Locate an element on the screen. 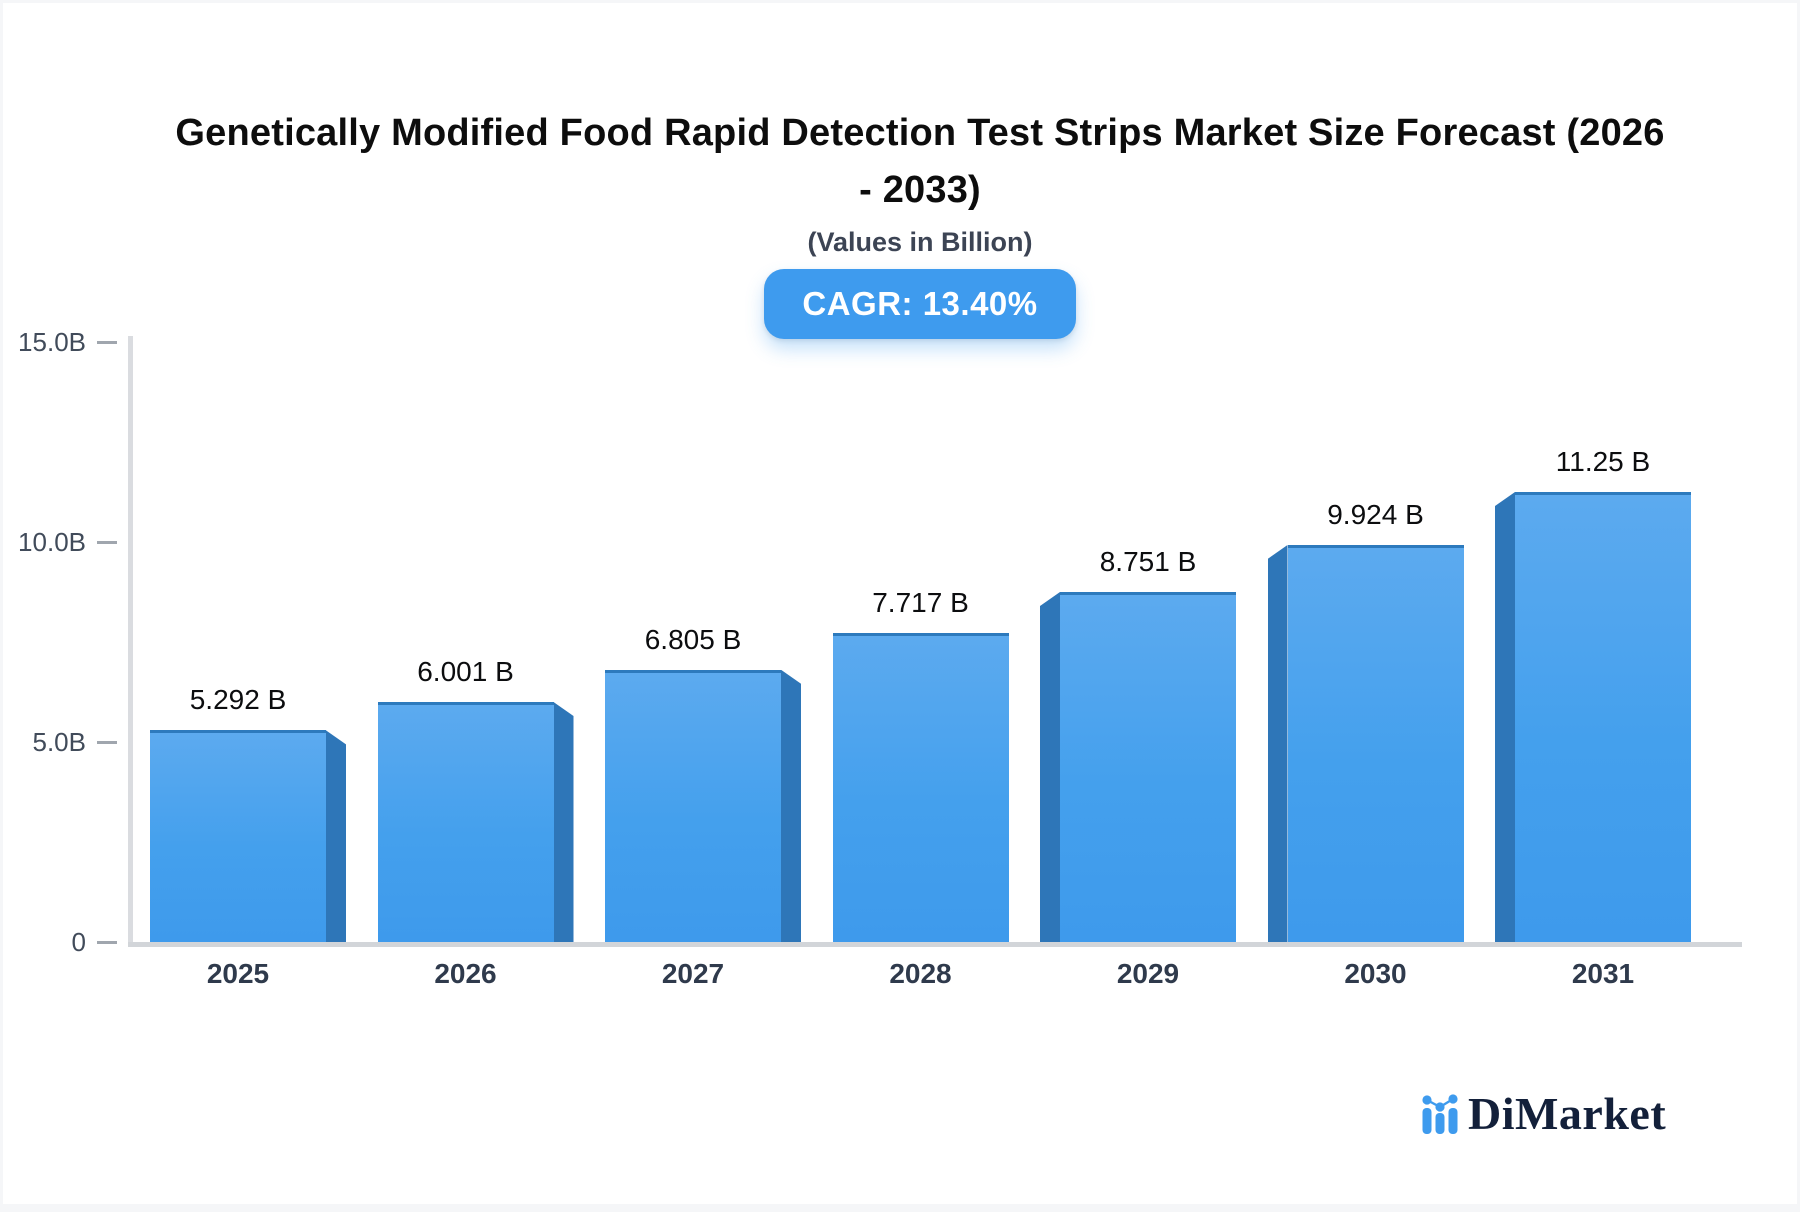 The image size is (1800, 1212). x-axis-label: 2030 is located at coordinates (1375, 973).